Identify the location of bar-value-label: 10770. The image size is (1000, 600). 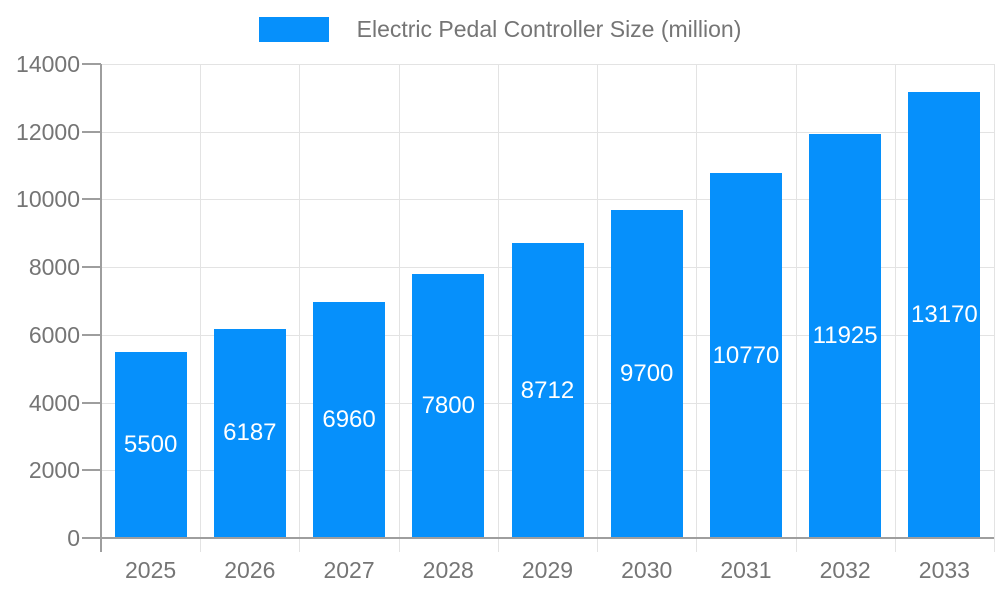
(746, 355).